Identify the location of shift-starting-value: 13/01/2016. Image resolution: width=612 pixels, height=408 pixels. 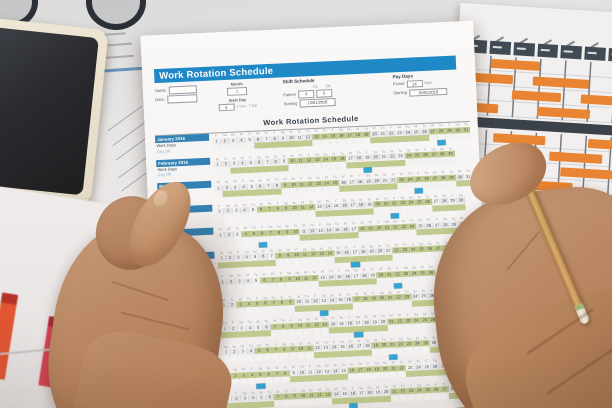
(317, 102).